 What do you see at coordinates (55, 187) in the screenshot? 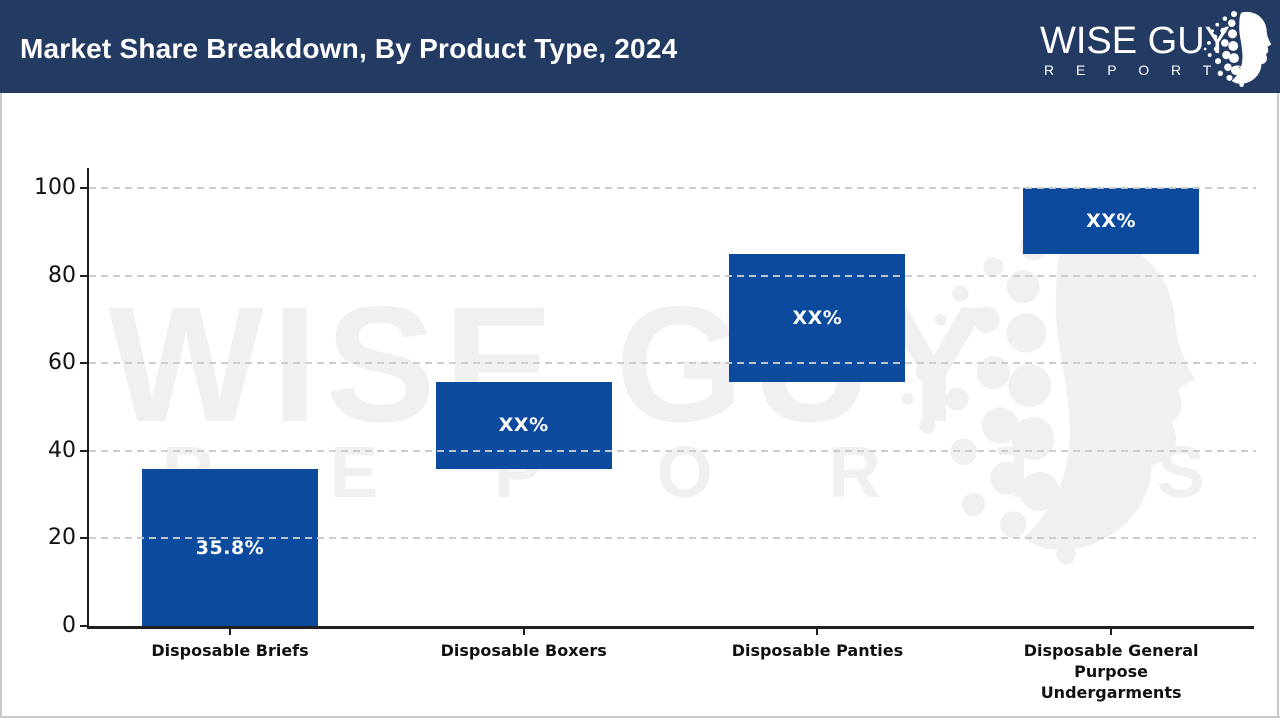
I see `y-tick-label-100: 100` at bounding box center [55, 187].